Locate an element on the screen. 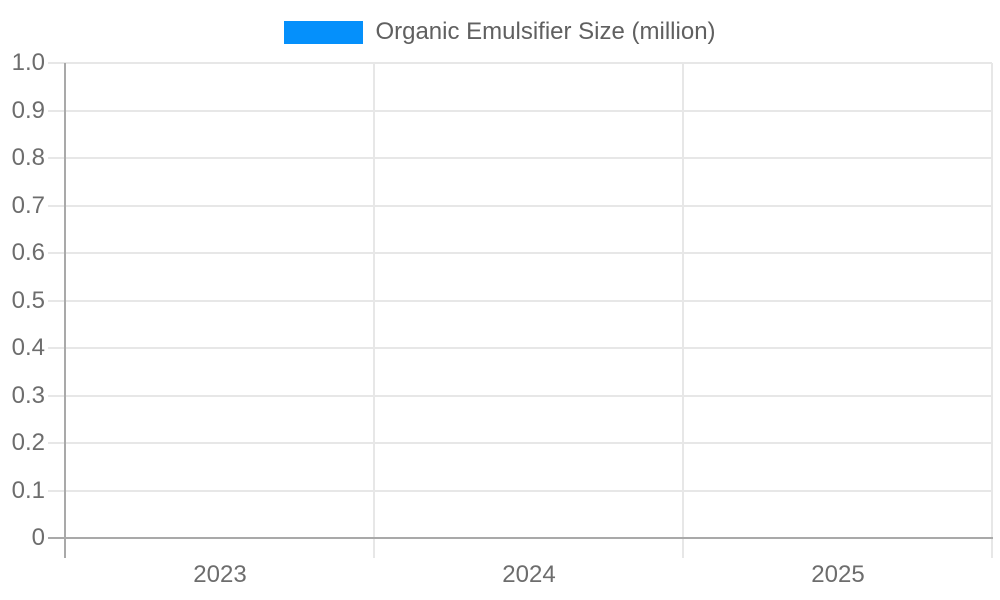 The image size is (1000, 600). y-tick-label: 0.3 is located at coordinates (28, 395).